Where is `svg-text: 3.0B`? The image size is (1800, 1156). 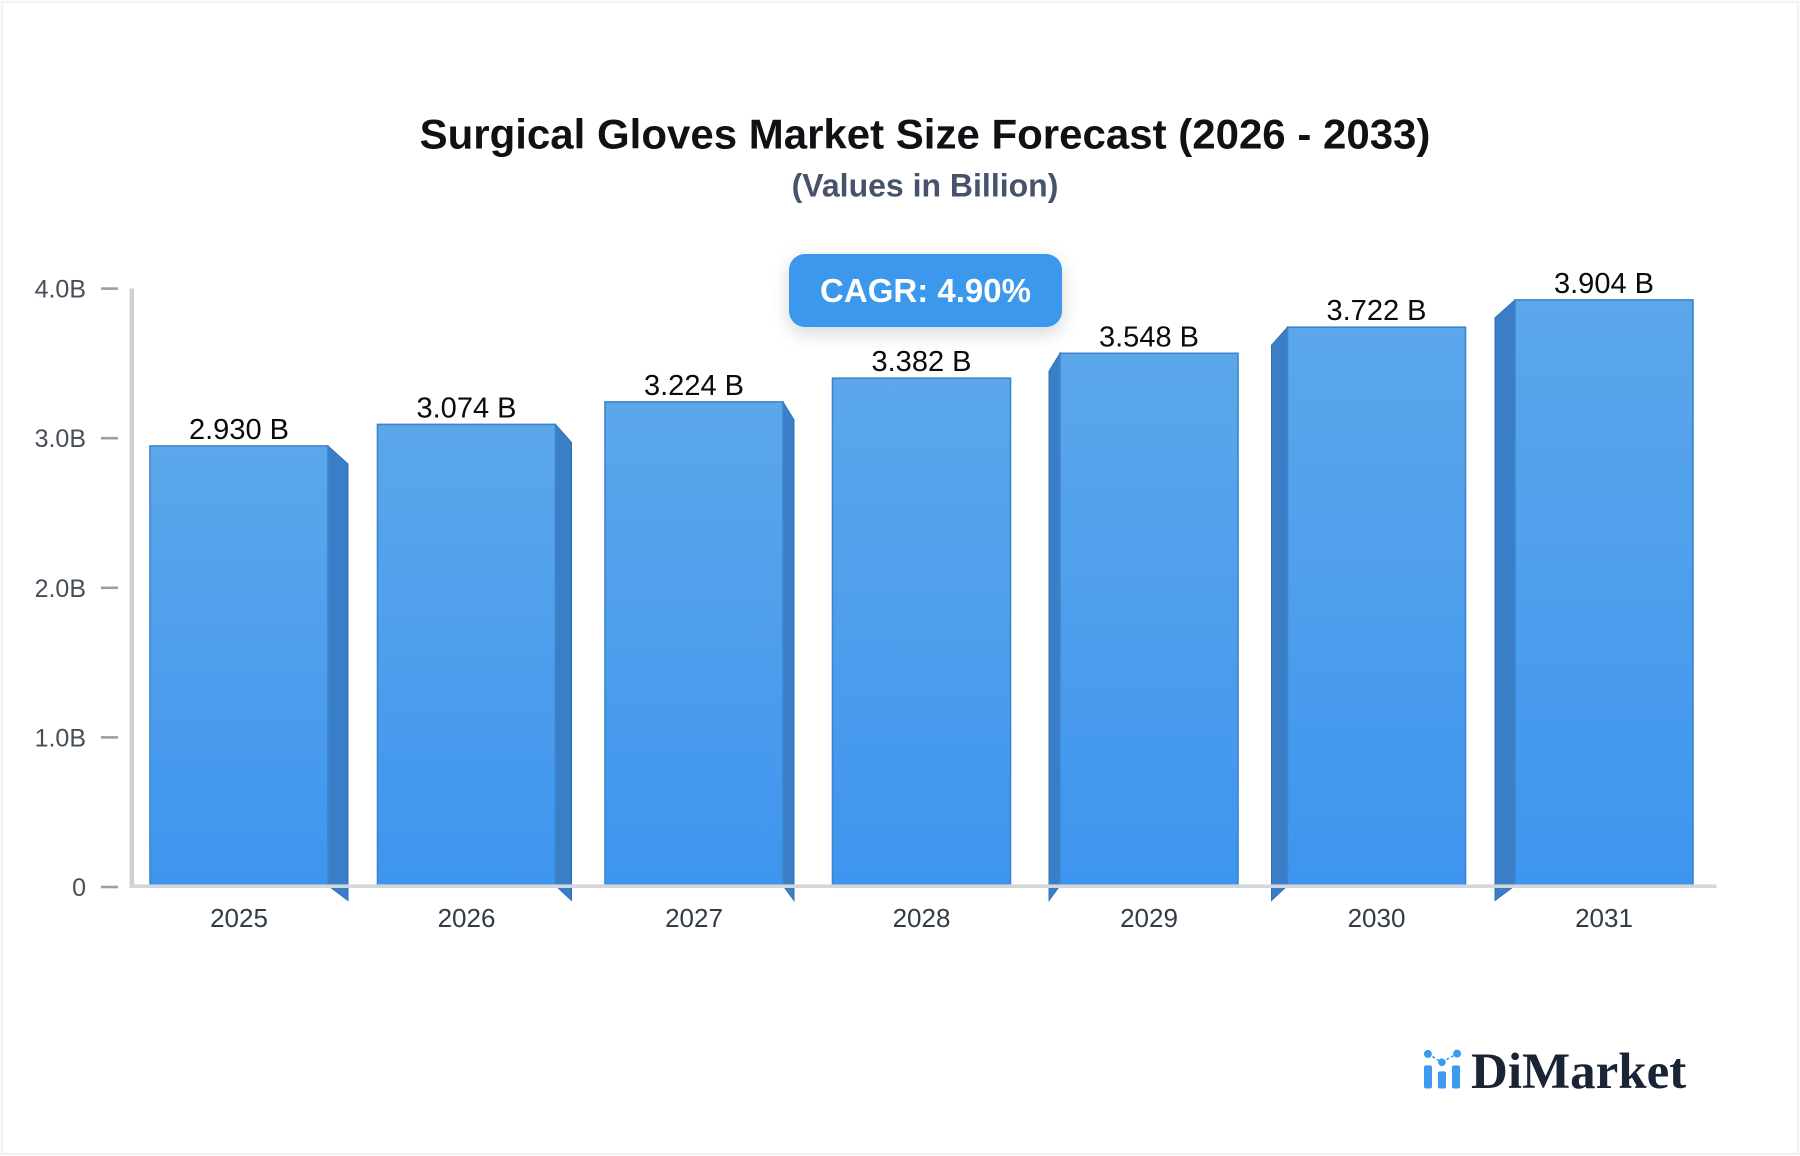
svg-text: 3.0B is located at coordinates (60, 439).